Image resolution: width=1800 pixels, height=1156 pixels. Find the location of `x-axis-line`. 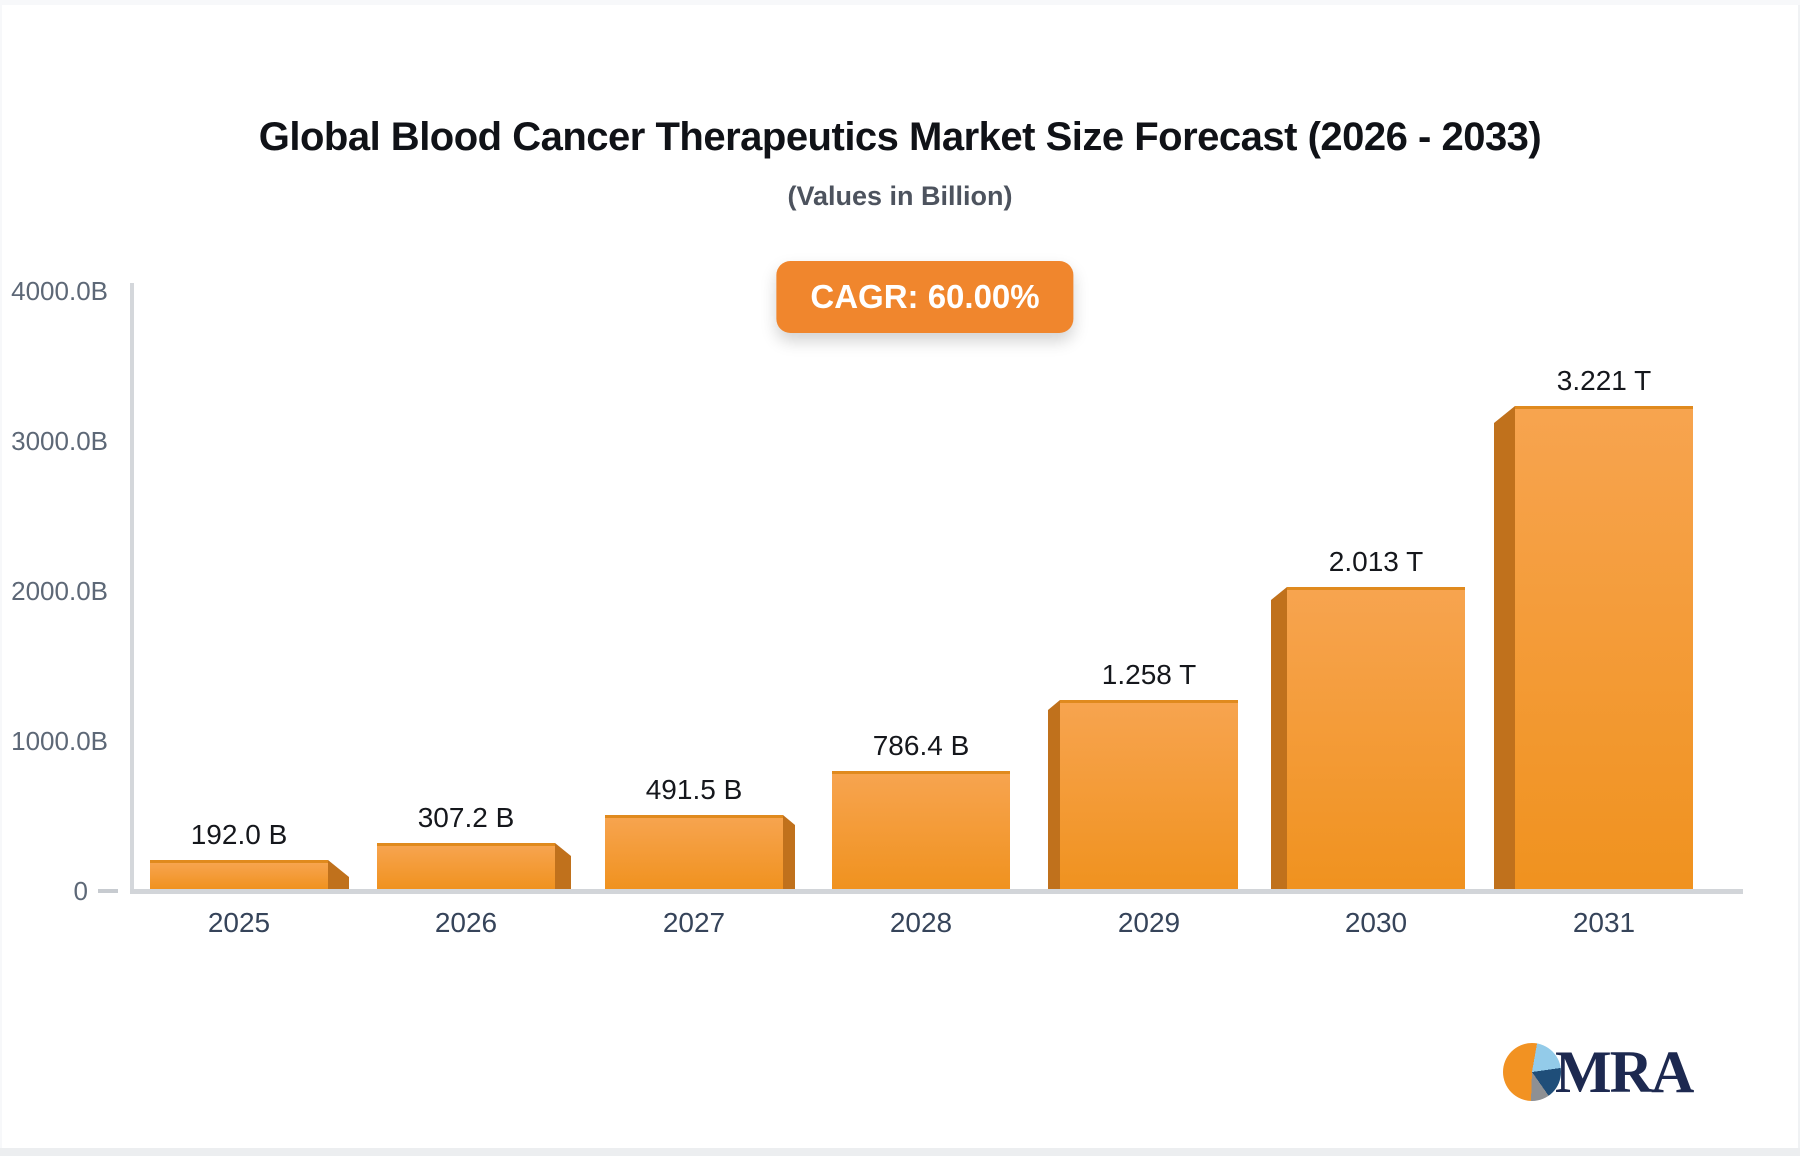

x-axis-line is located at coordinates (936, 891).